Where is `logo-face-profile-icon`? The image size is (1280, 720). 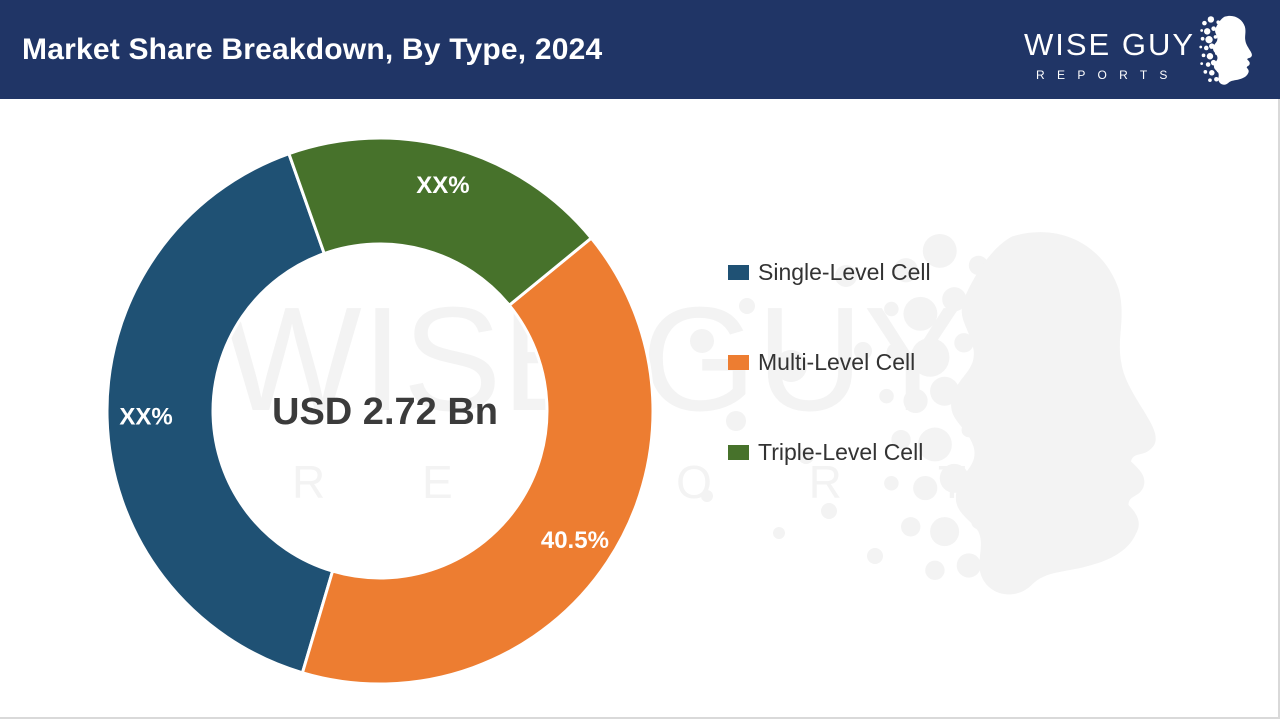 logo-face-profile-icon is located at coordinates (1225, 50).